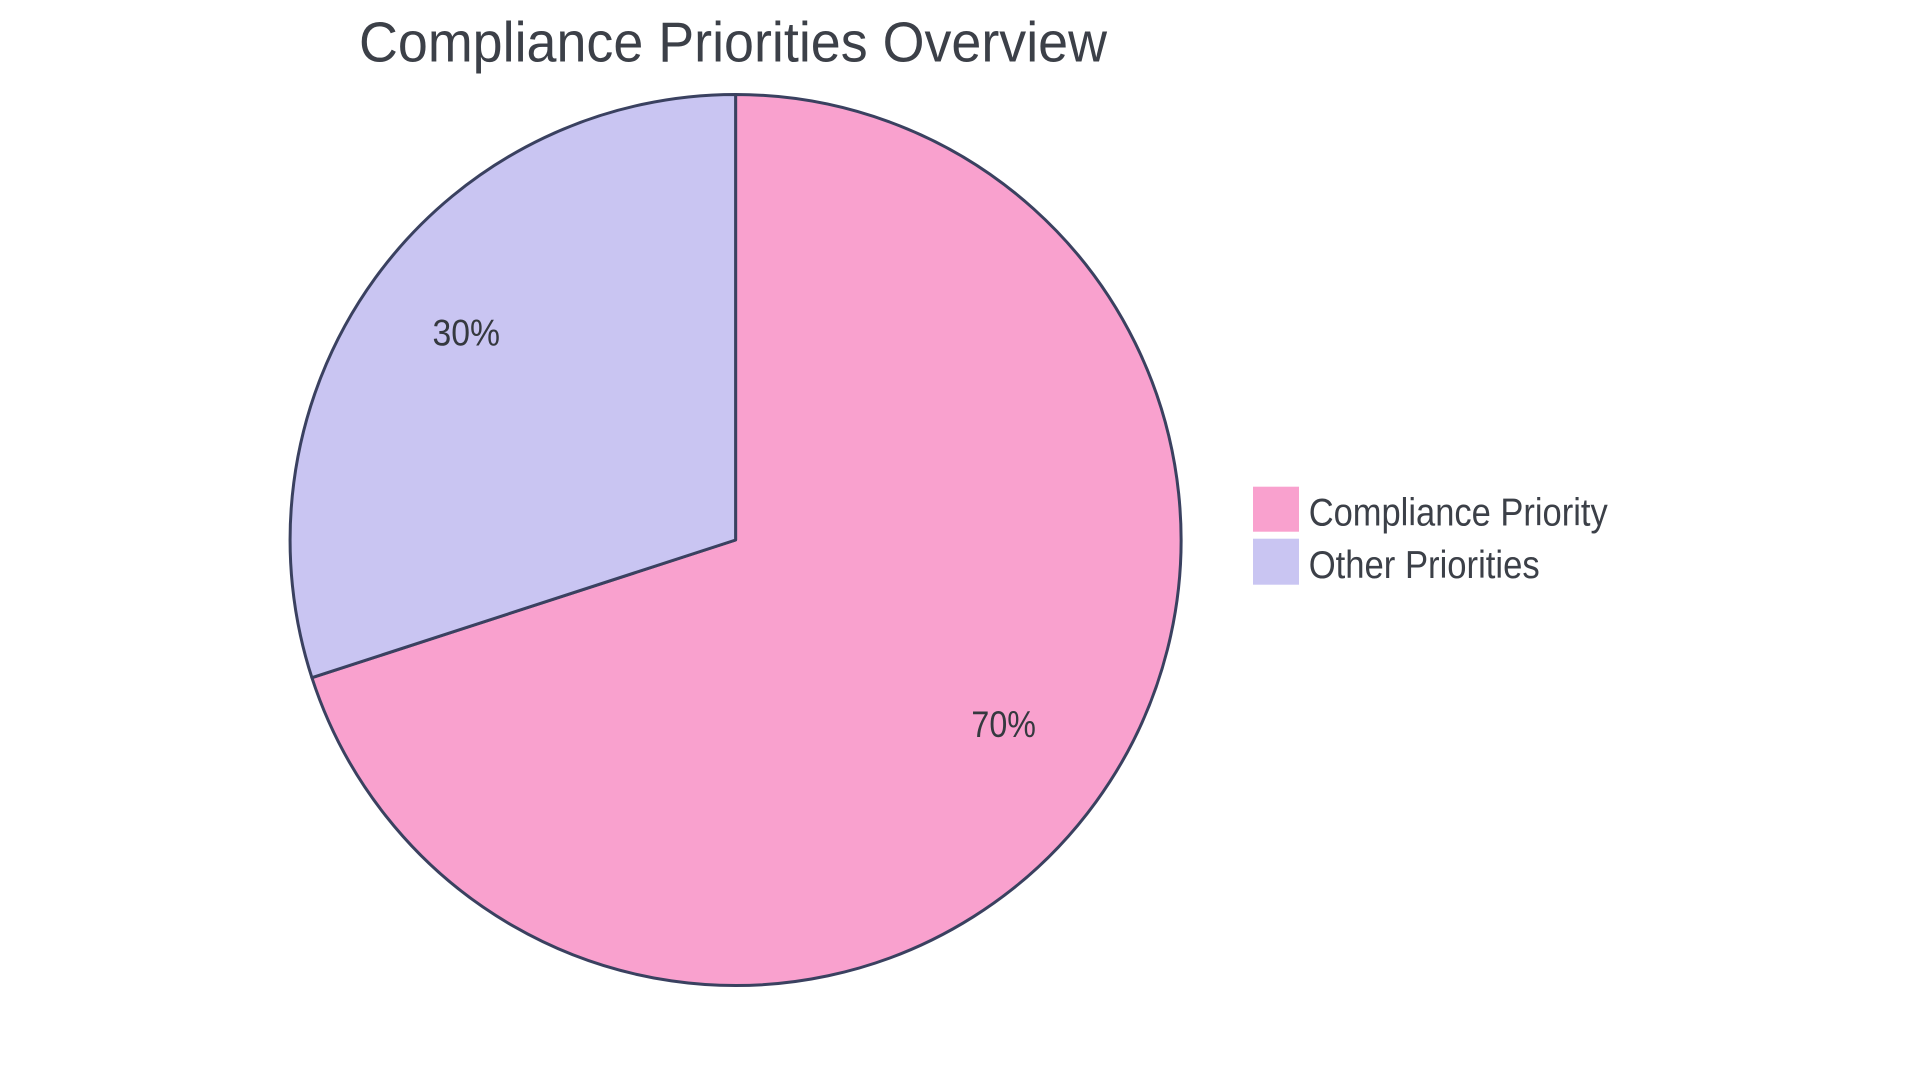  What do you see at coordinates (1003, 724) in the screenshot?
I see `svg-text: 70%` at bounding box center [1003, 724].